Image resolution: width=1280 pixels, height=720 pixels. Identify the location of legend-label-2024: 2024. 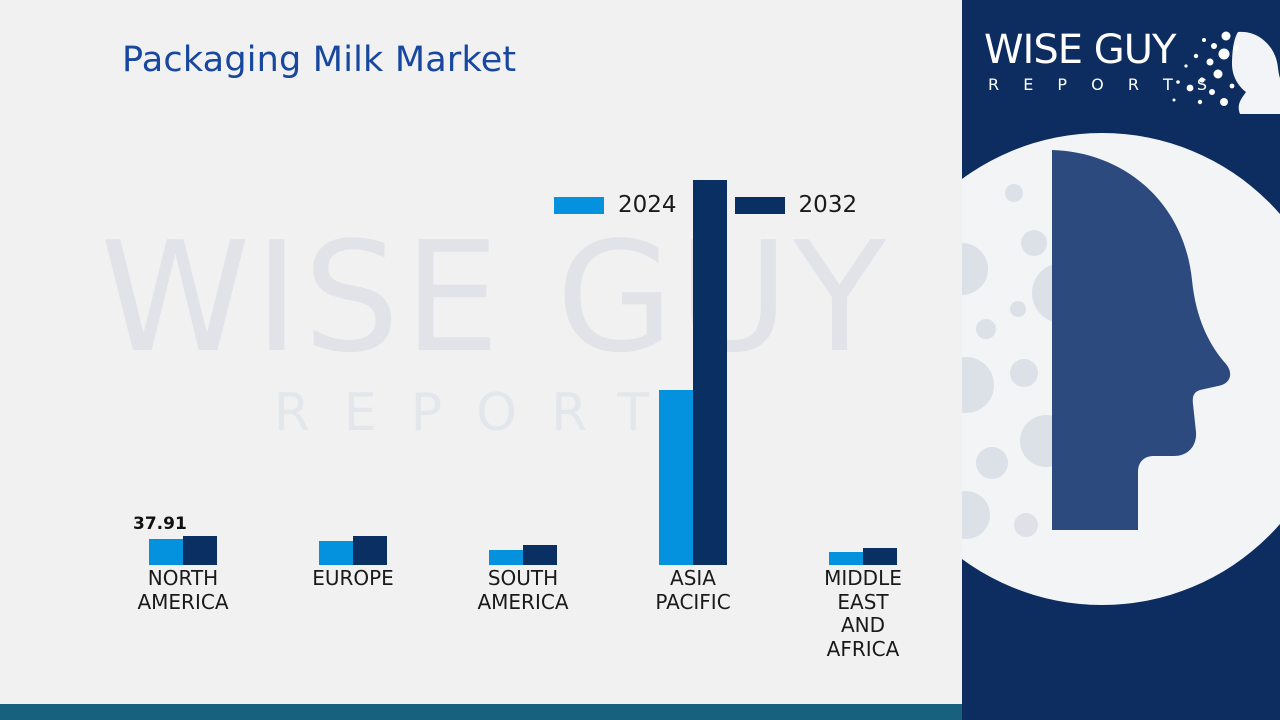
(647, 205).